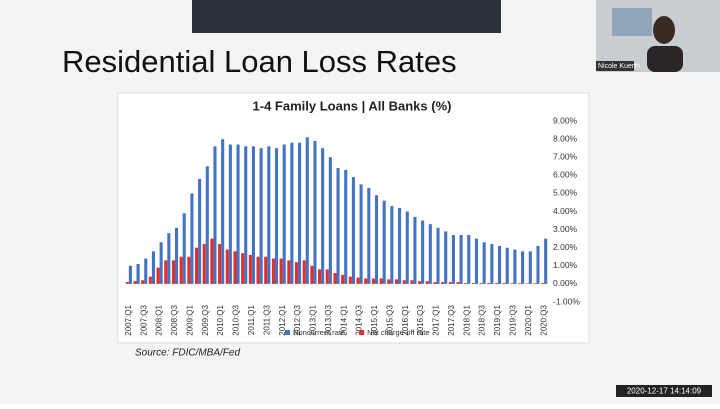  I want to click on top-bar, so click(346, 16).